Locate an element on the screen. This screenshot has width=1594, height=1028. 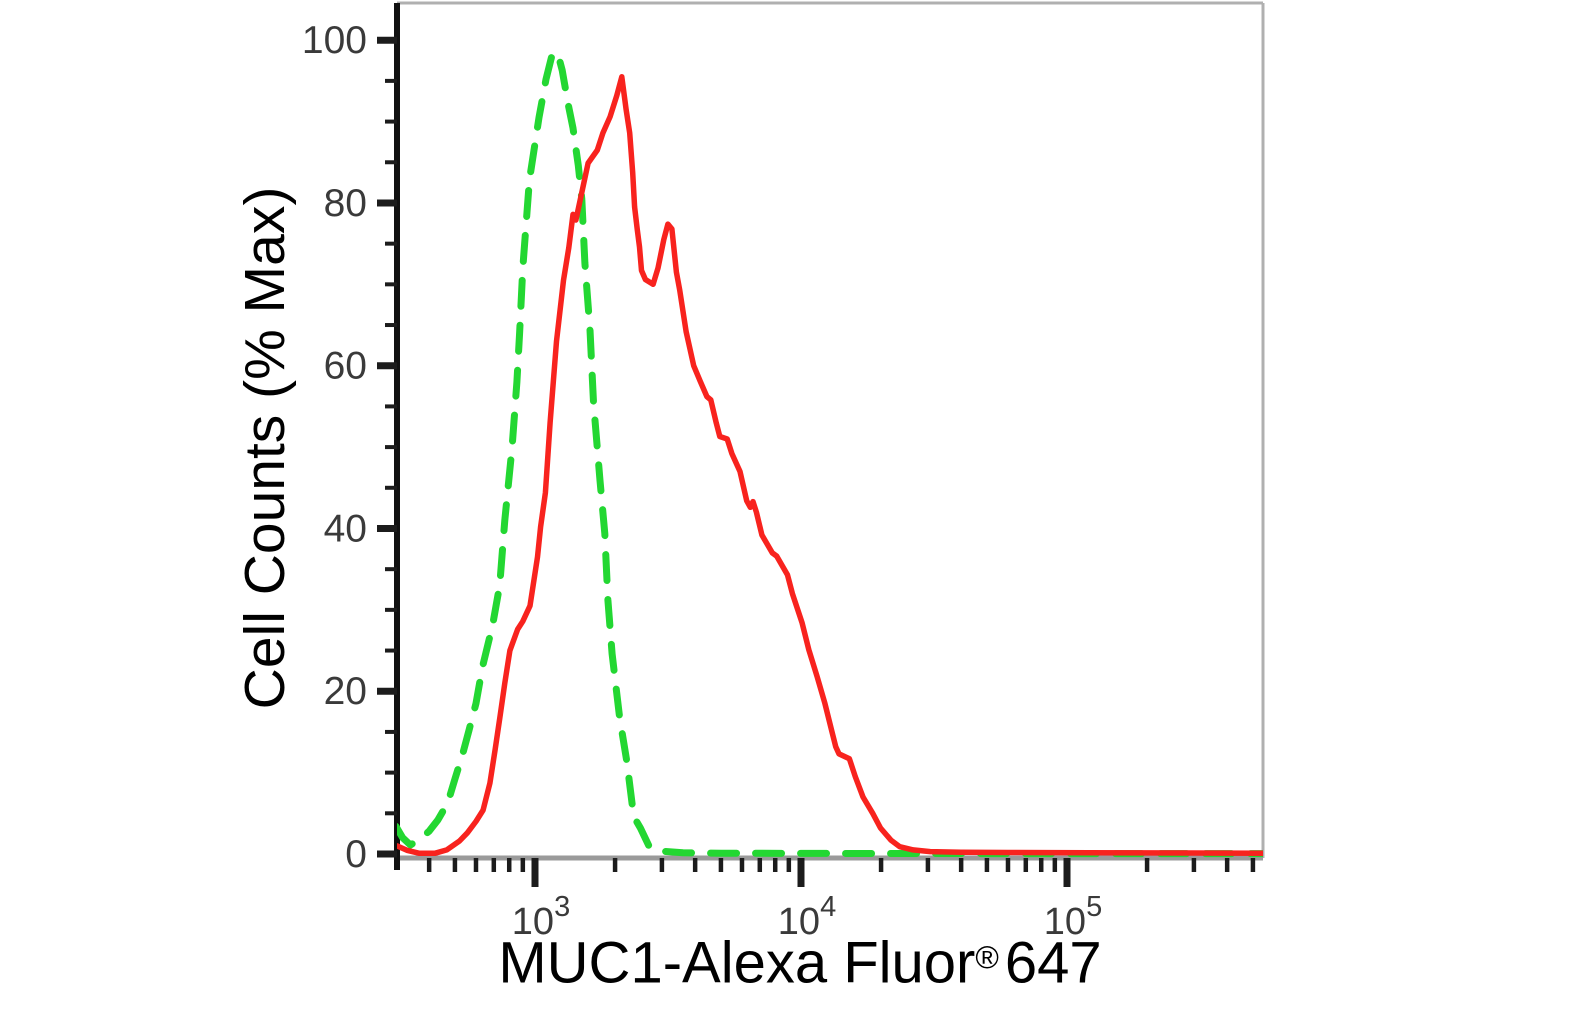
y-axis-tick-label: 40 is located at coordinates (345, 528).